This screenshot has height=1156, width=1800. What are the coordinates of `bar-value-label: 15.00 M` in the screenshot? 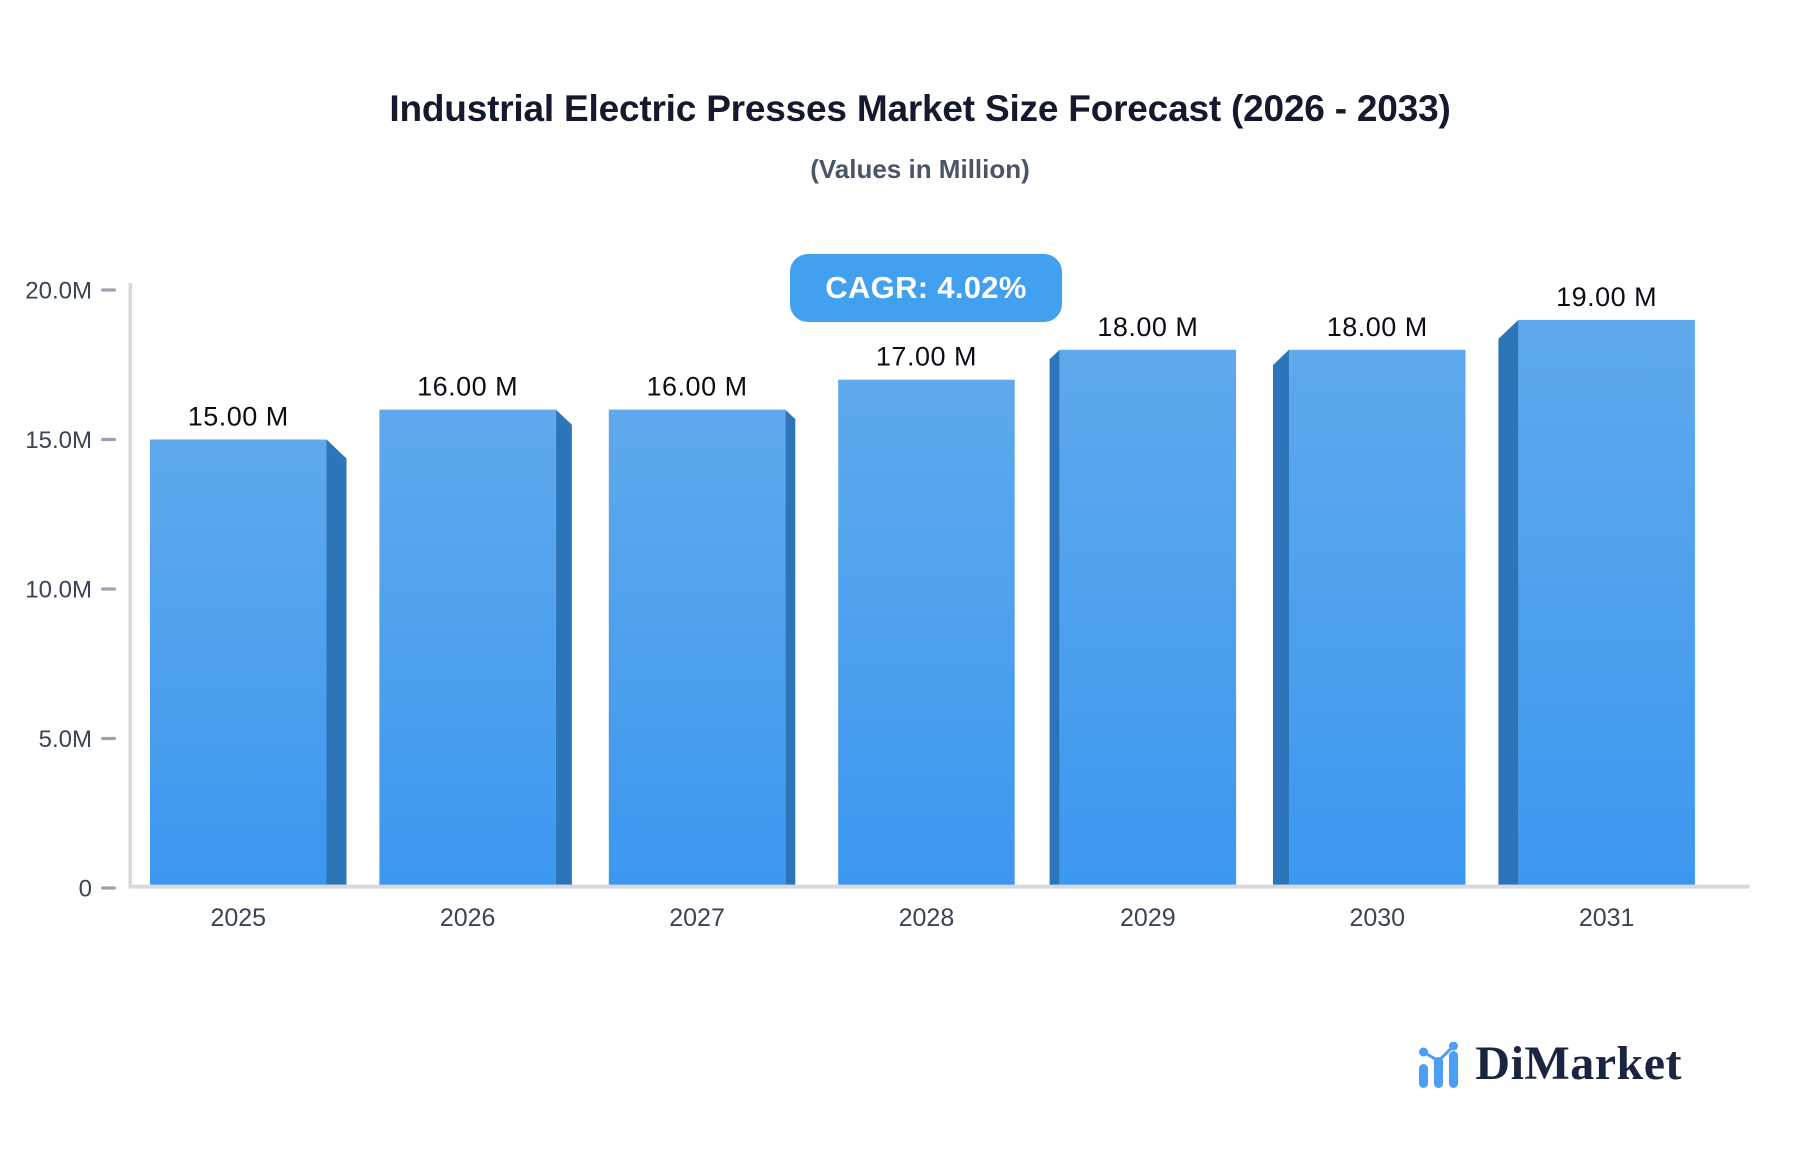 It's located at (238, 417).